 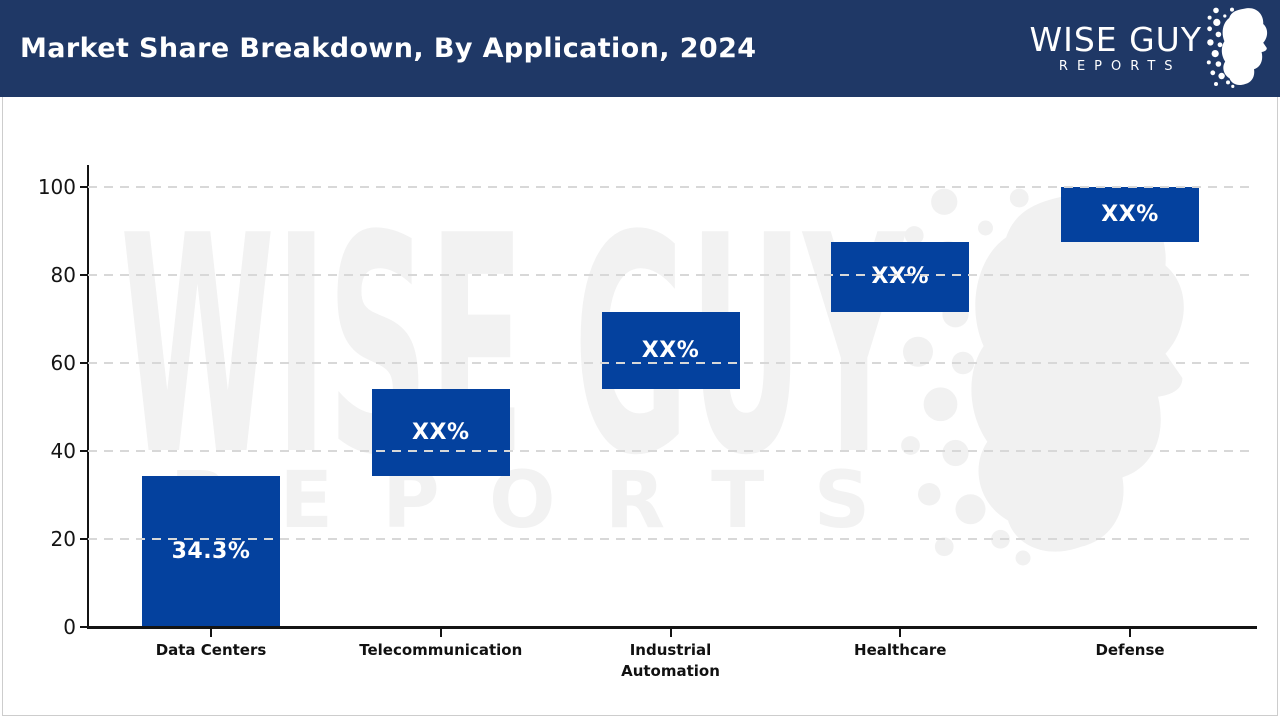 I want to click on y-tick-label-100: 100, so click(x=56, y=187).